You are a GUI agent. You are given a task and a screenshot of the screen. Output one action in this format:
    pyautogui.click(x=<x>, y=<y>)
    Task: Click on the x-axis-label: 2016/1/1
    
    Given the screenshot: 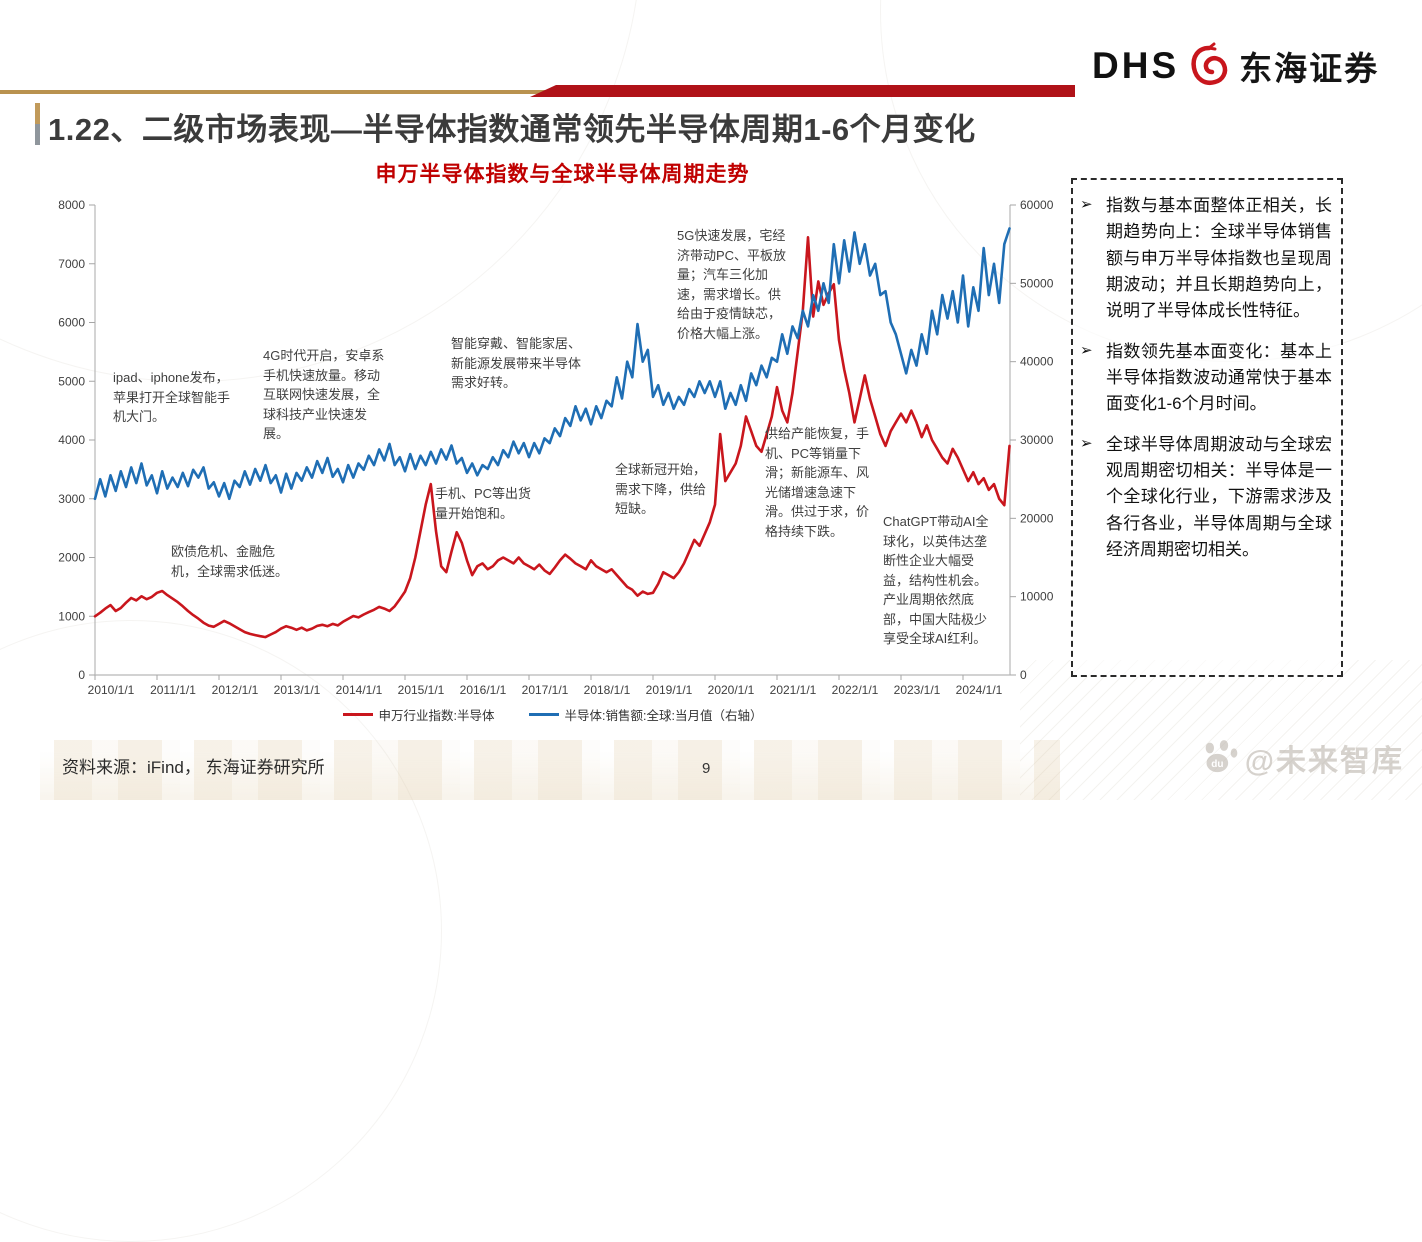 What is the action you would take?
    pyautogui.click(x=483, y=690)
    